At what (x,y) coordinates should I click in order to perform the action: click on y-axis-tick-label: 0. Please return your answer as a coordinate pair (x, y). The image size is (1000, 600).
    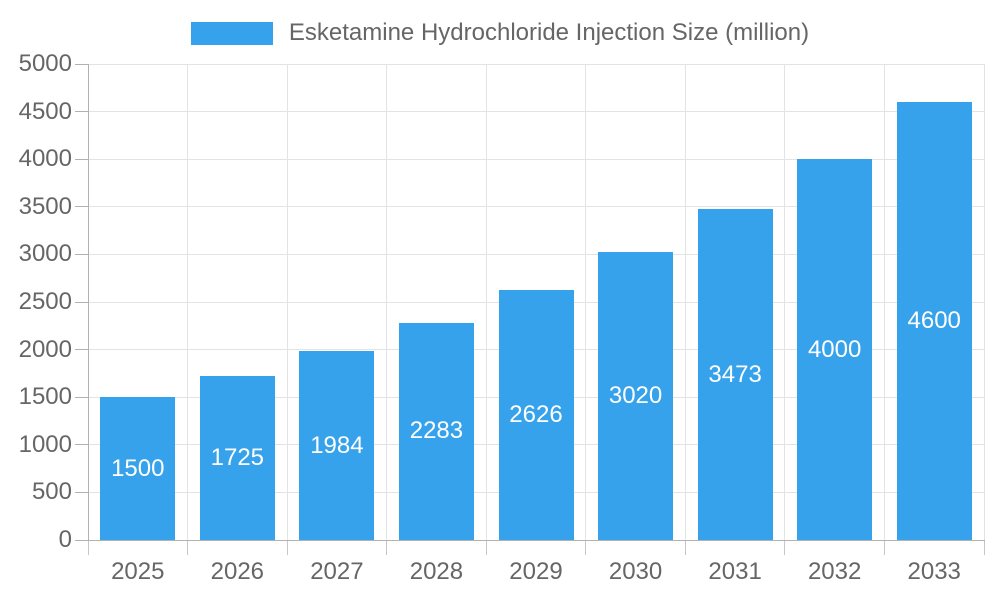
    Looking at the image, I should click on (65, 539).